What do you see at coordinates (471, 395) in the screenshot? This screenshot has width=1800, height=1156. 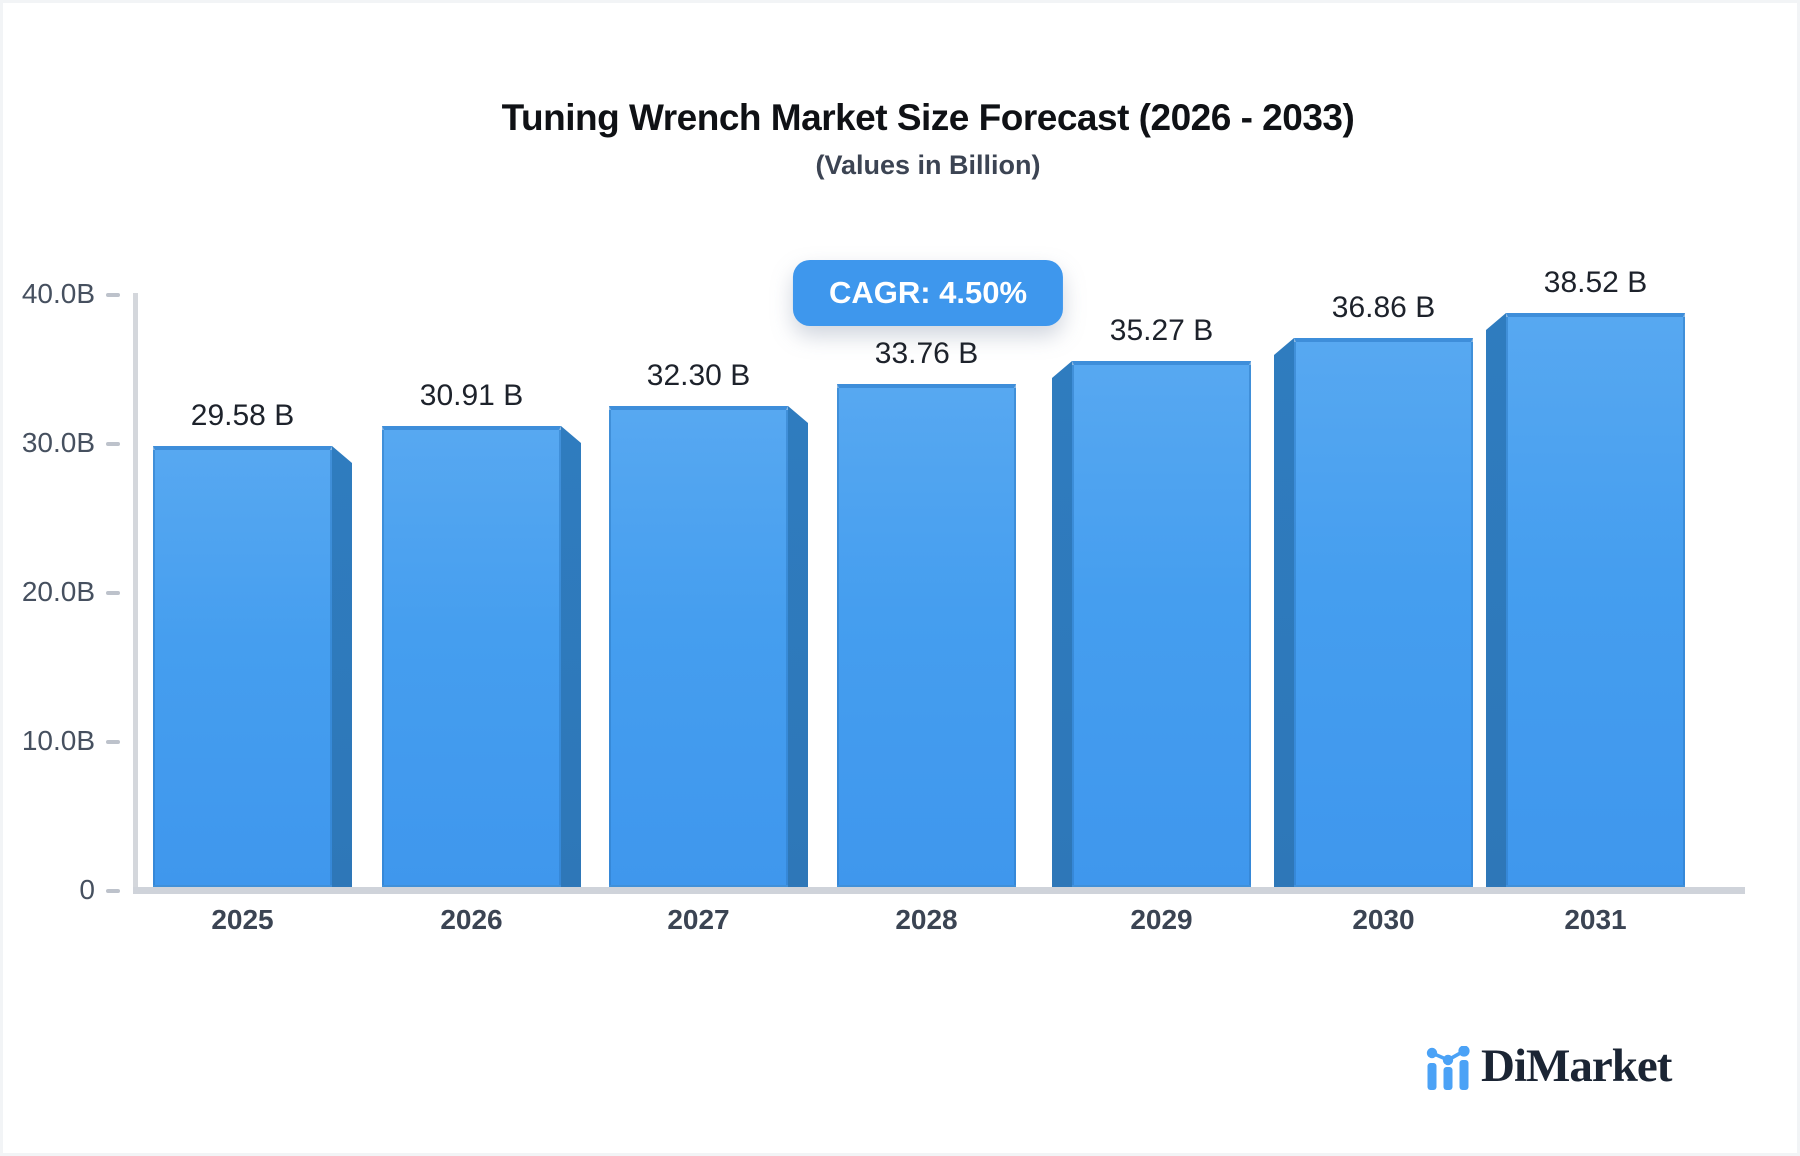 I see `bar-value-label: 30.91 B` at bounding box center [471, 395].